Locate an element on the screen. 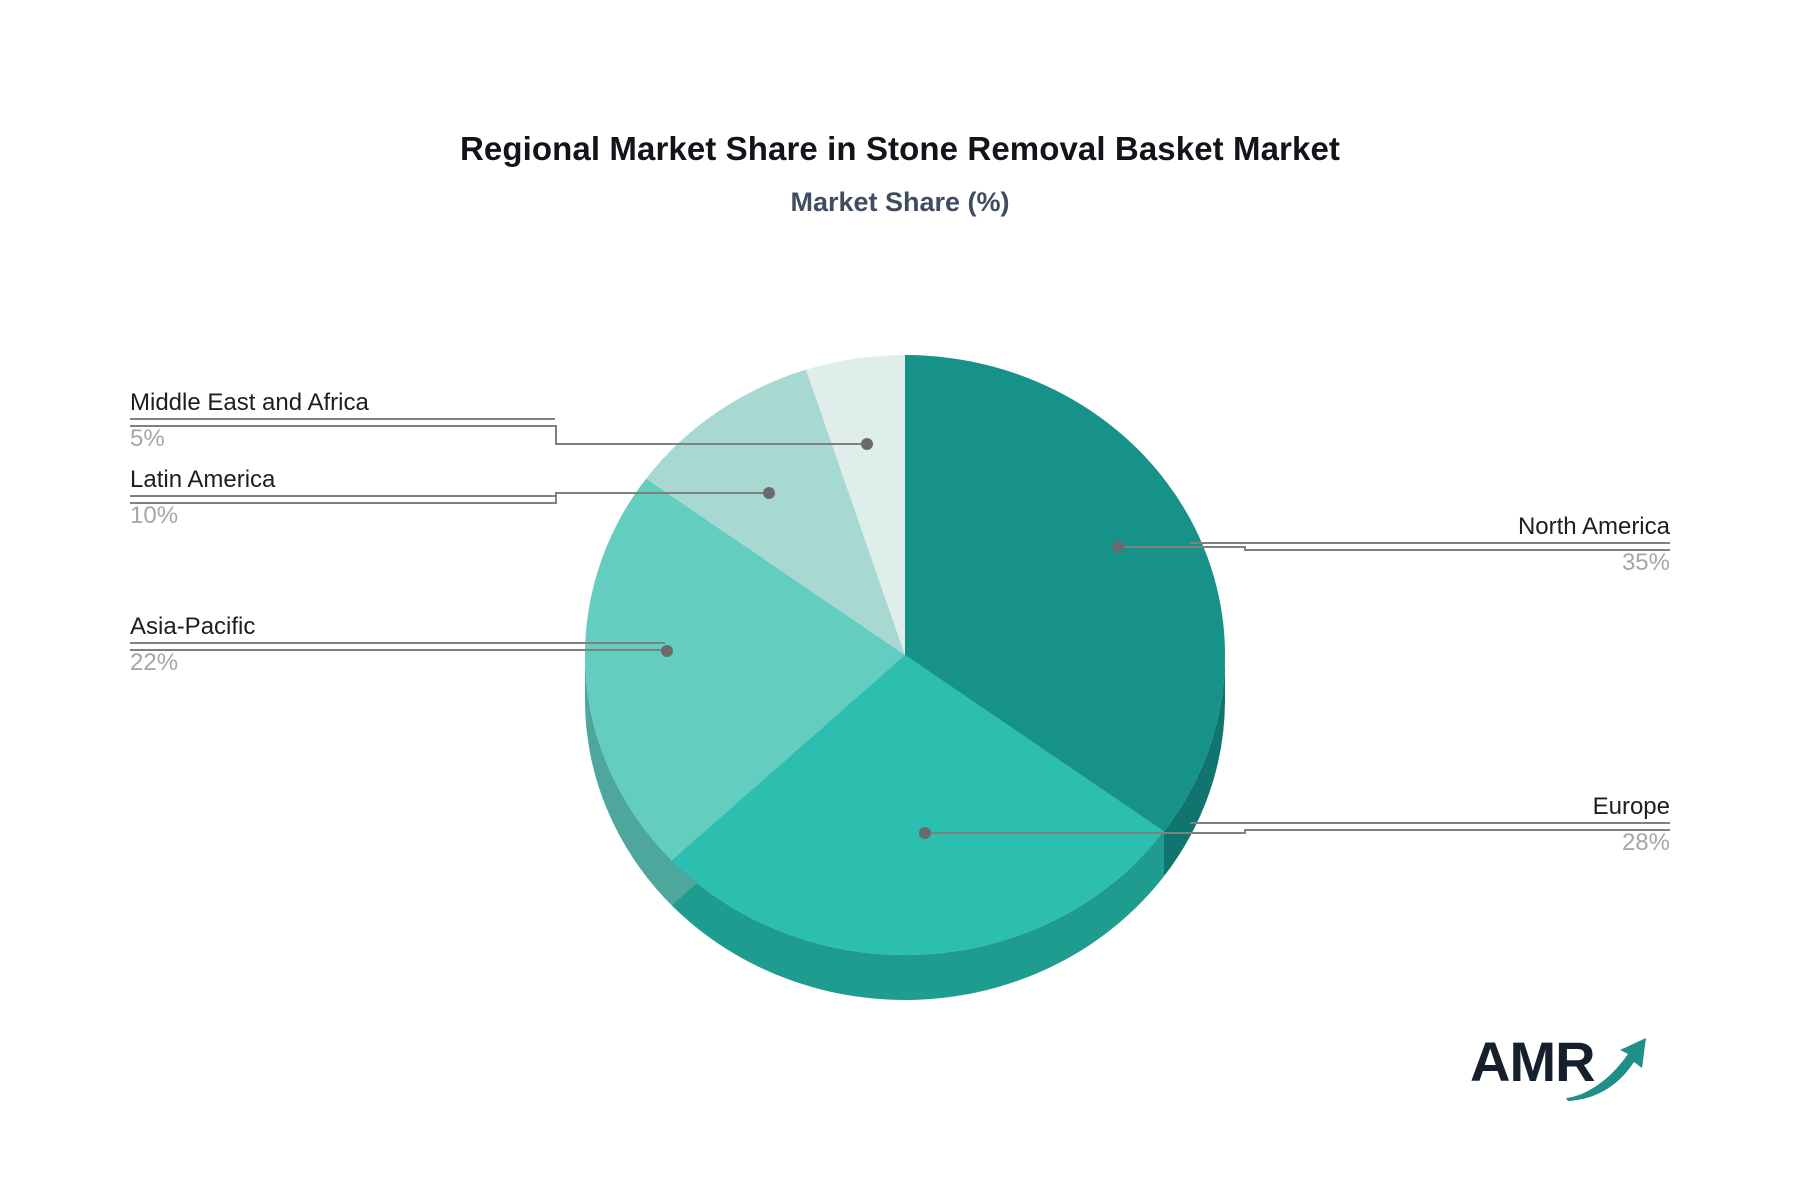 This screenshot has width=1800, height=1196. callout-rule-asia-pacific is located at coordinates (397, 643).